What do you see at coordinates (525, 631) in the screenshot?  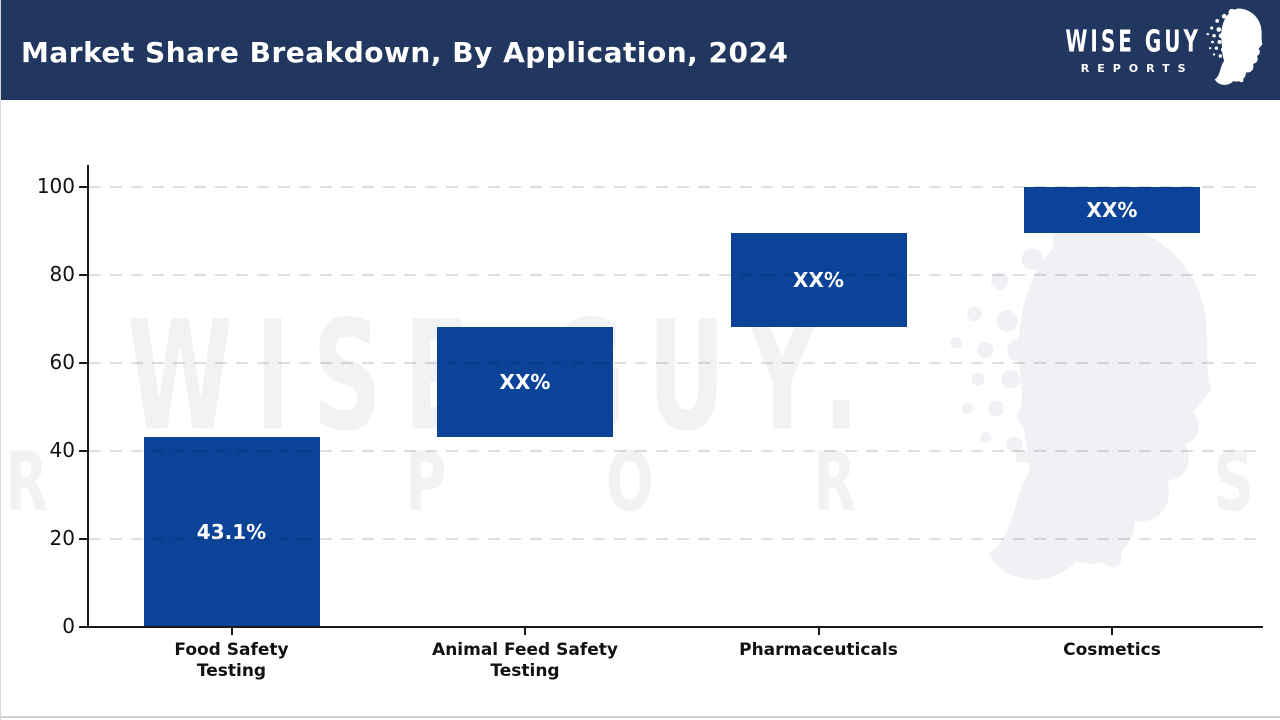 I see `x-tick-animal-feed-safety-testing` at bounding box center [525, 631].